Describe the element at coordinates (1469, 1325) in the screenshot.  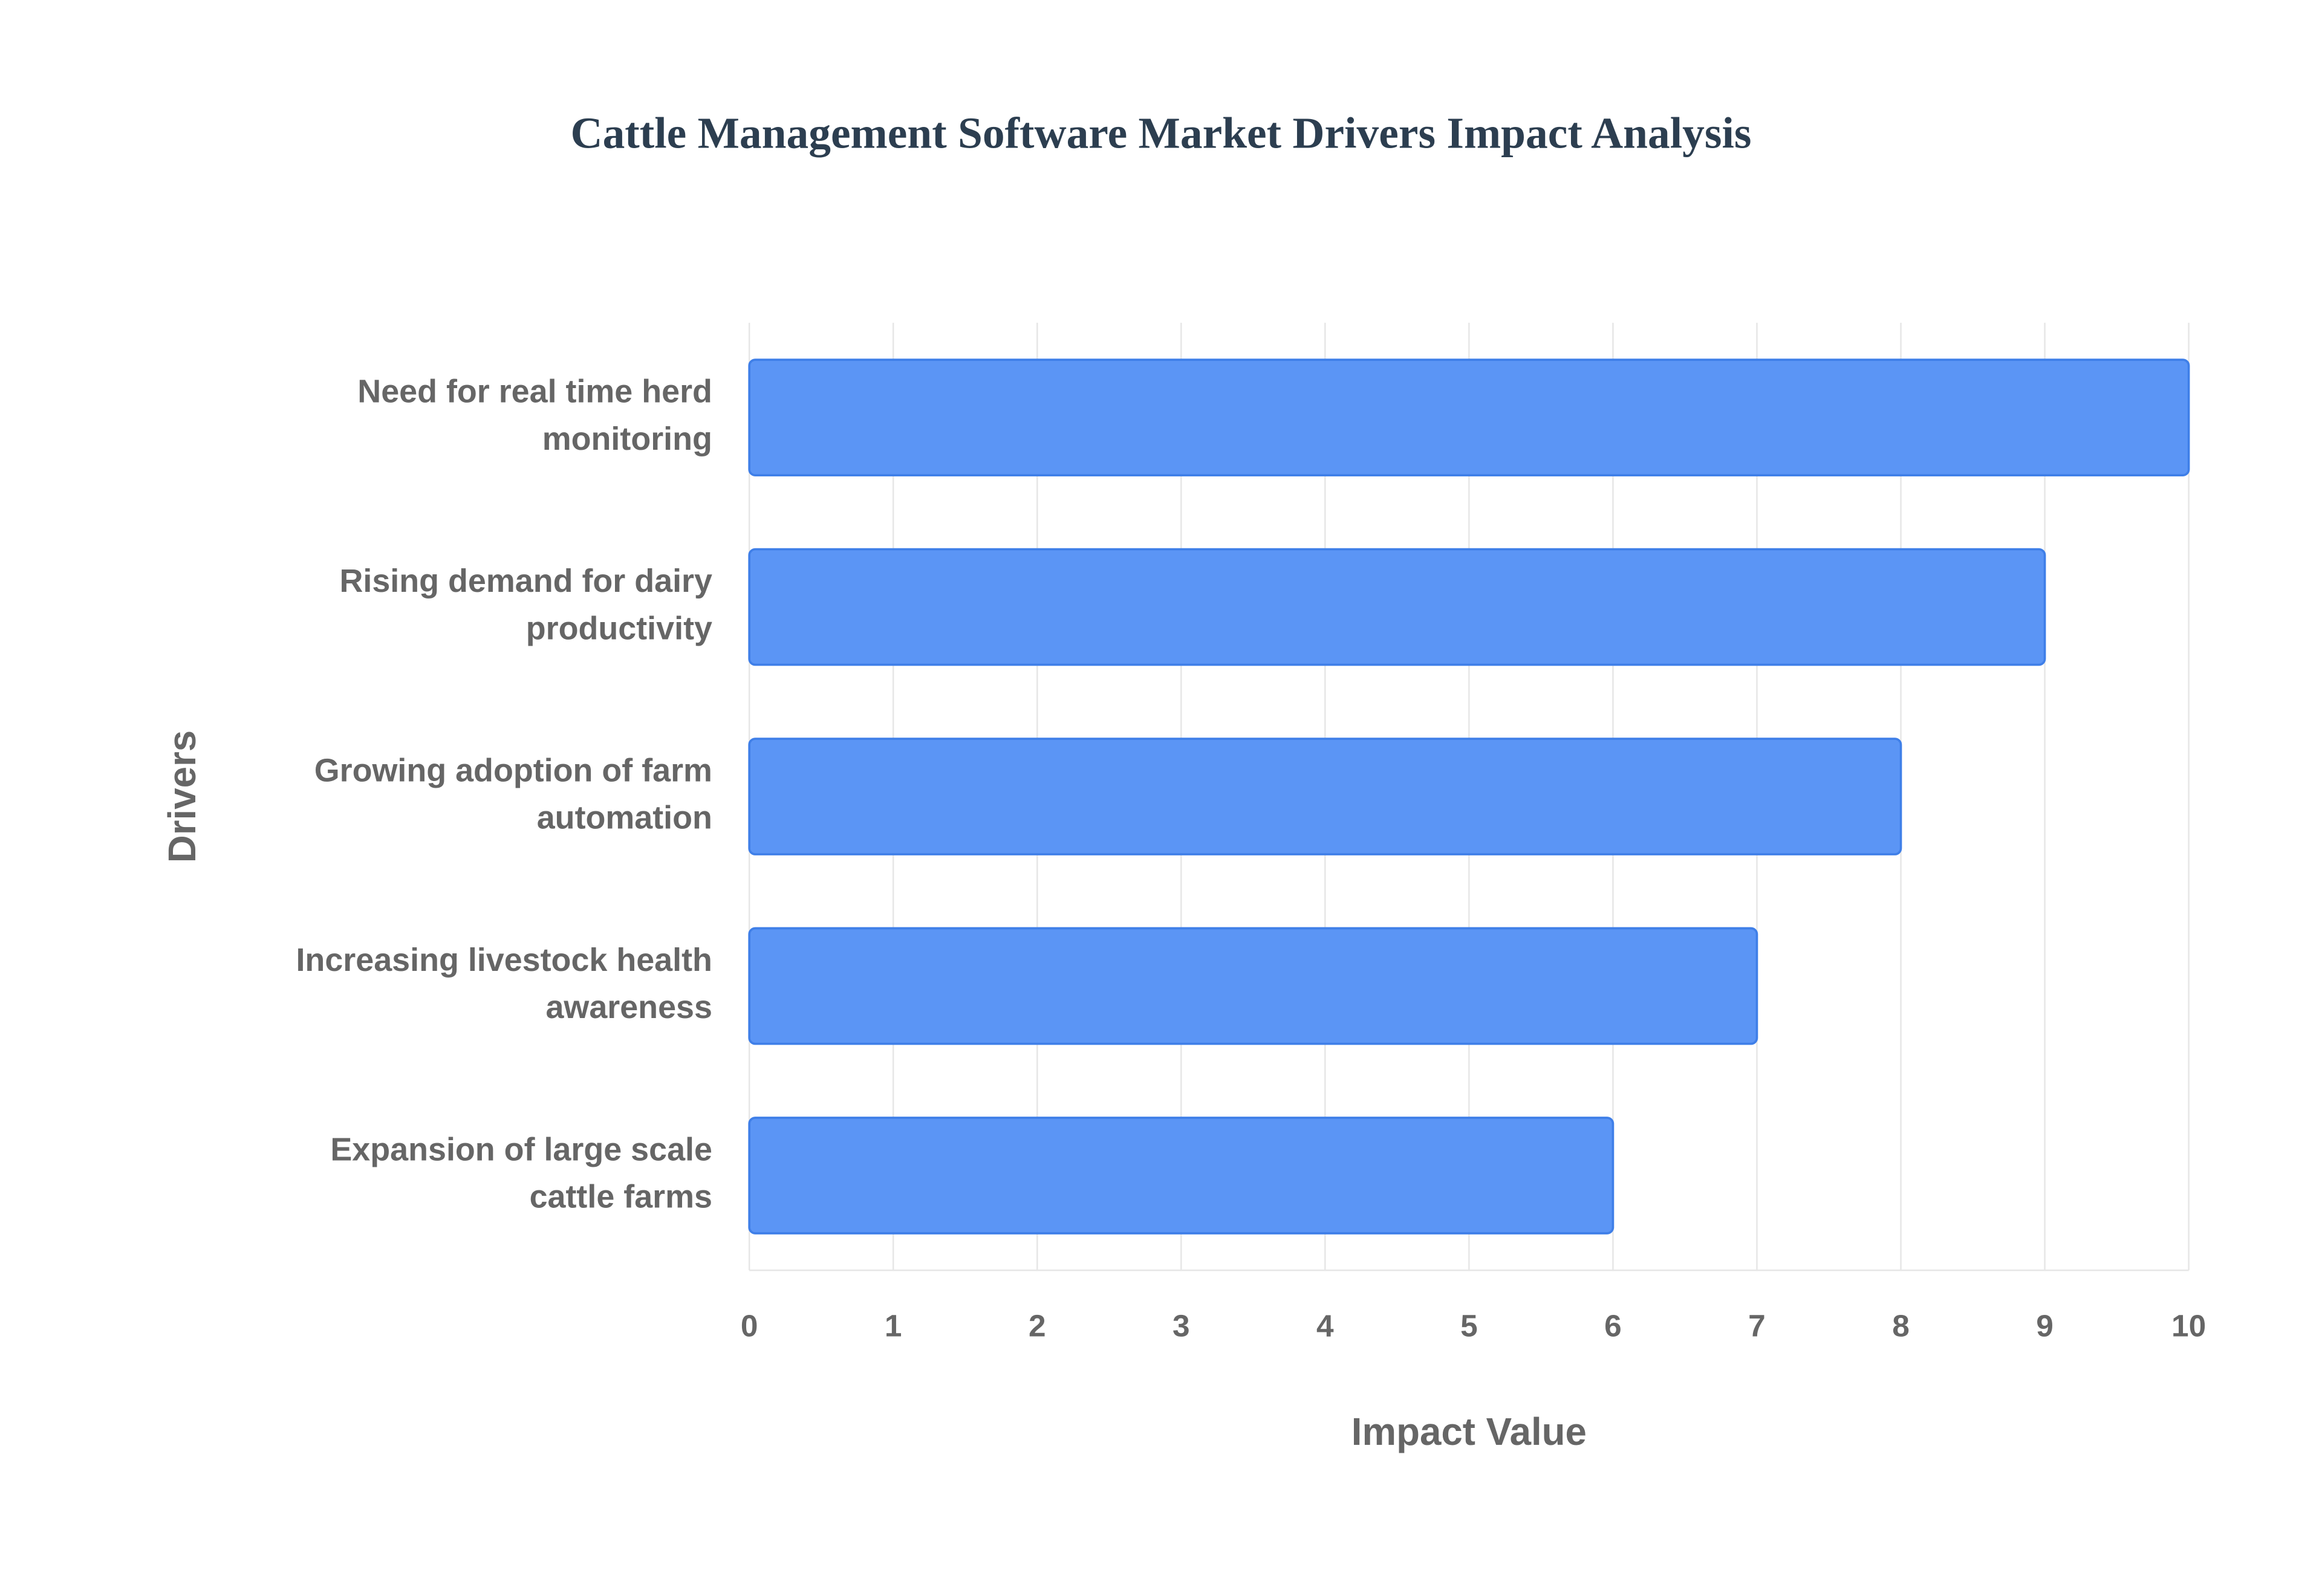
I see `x-tick-label: 5` at that location.